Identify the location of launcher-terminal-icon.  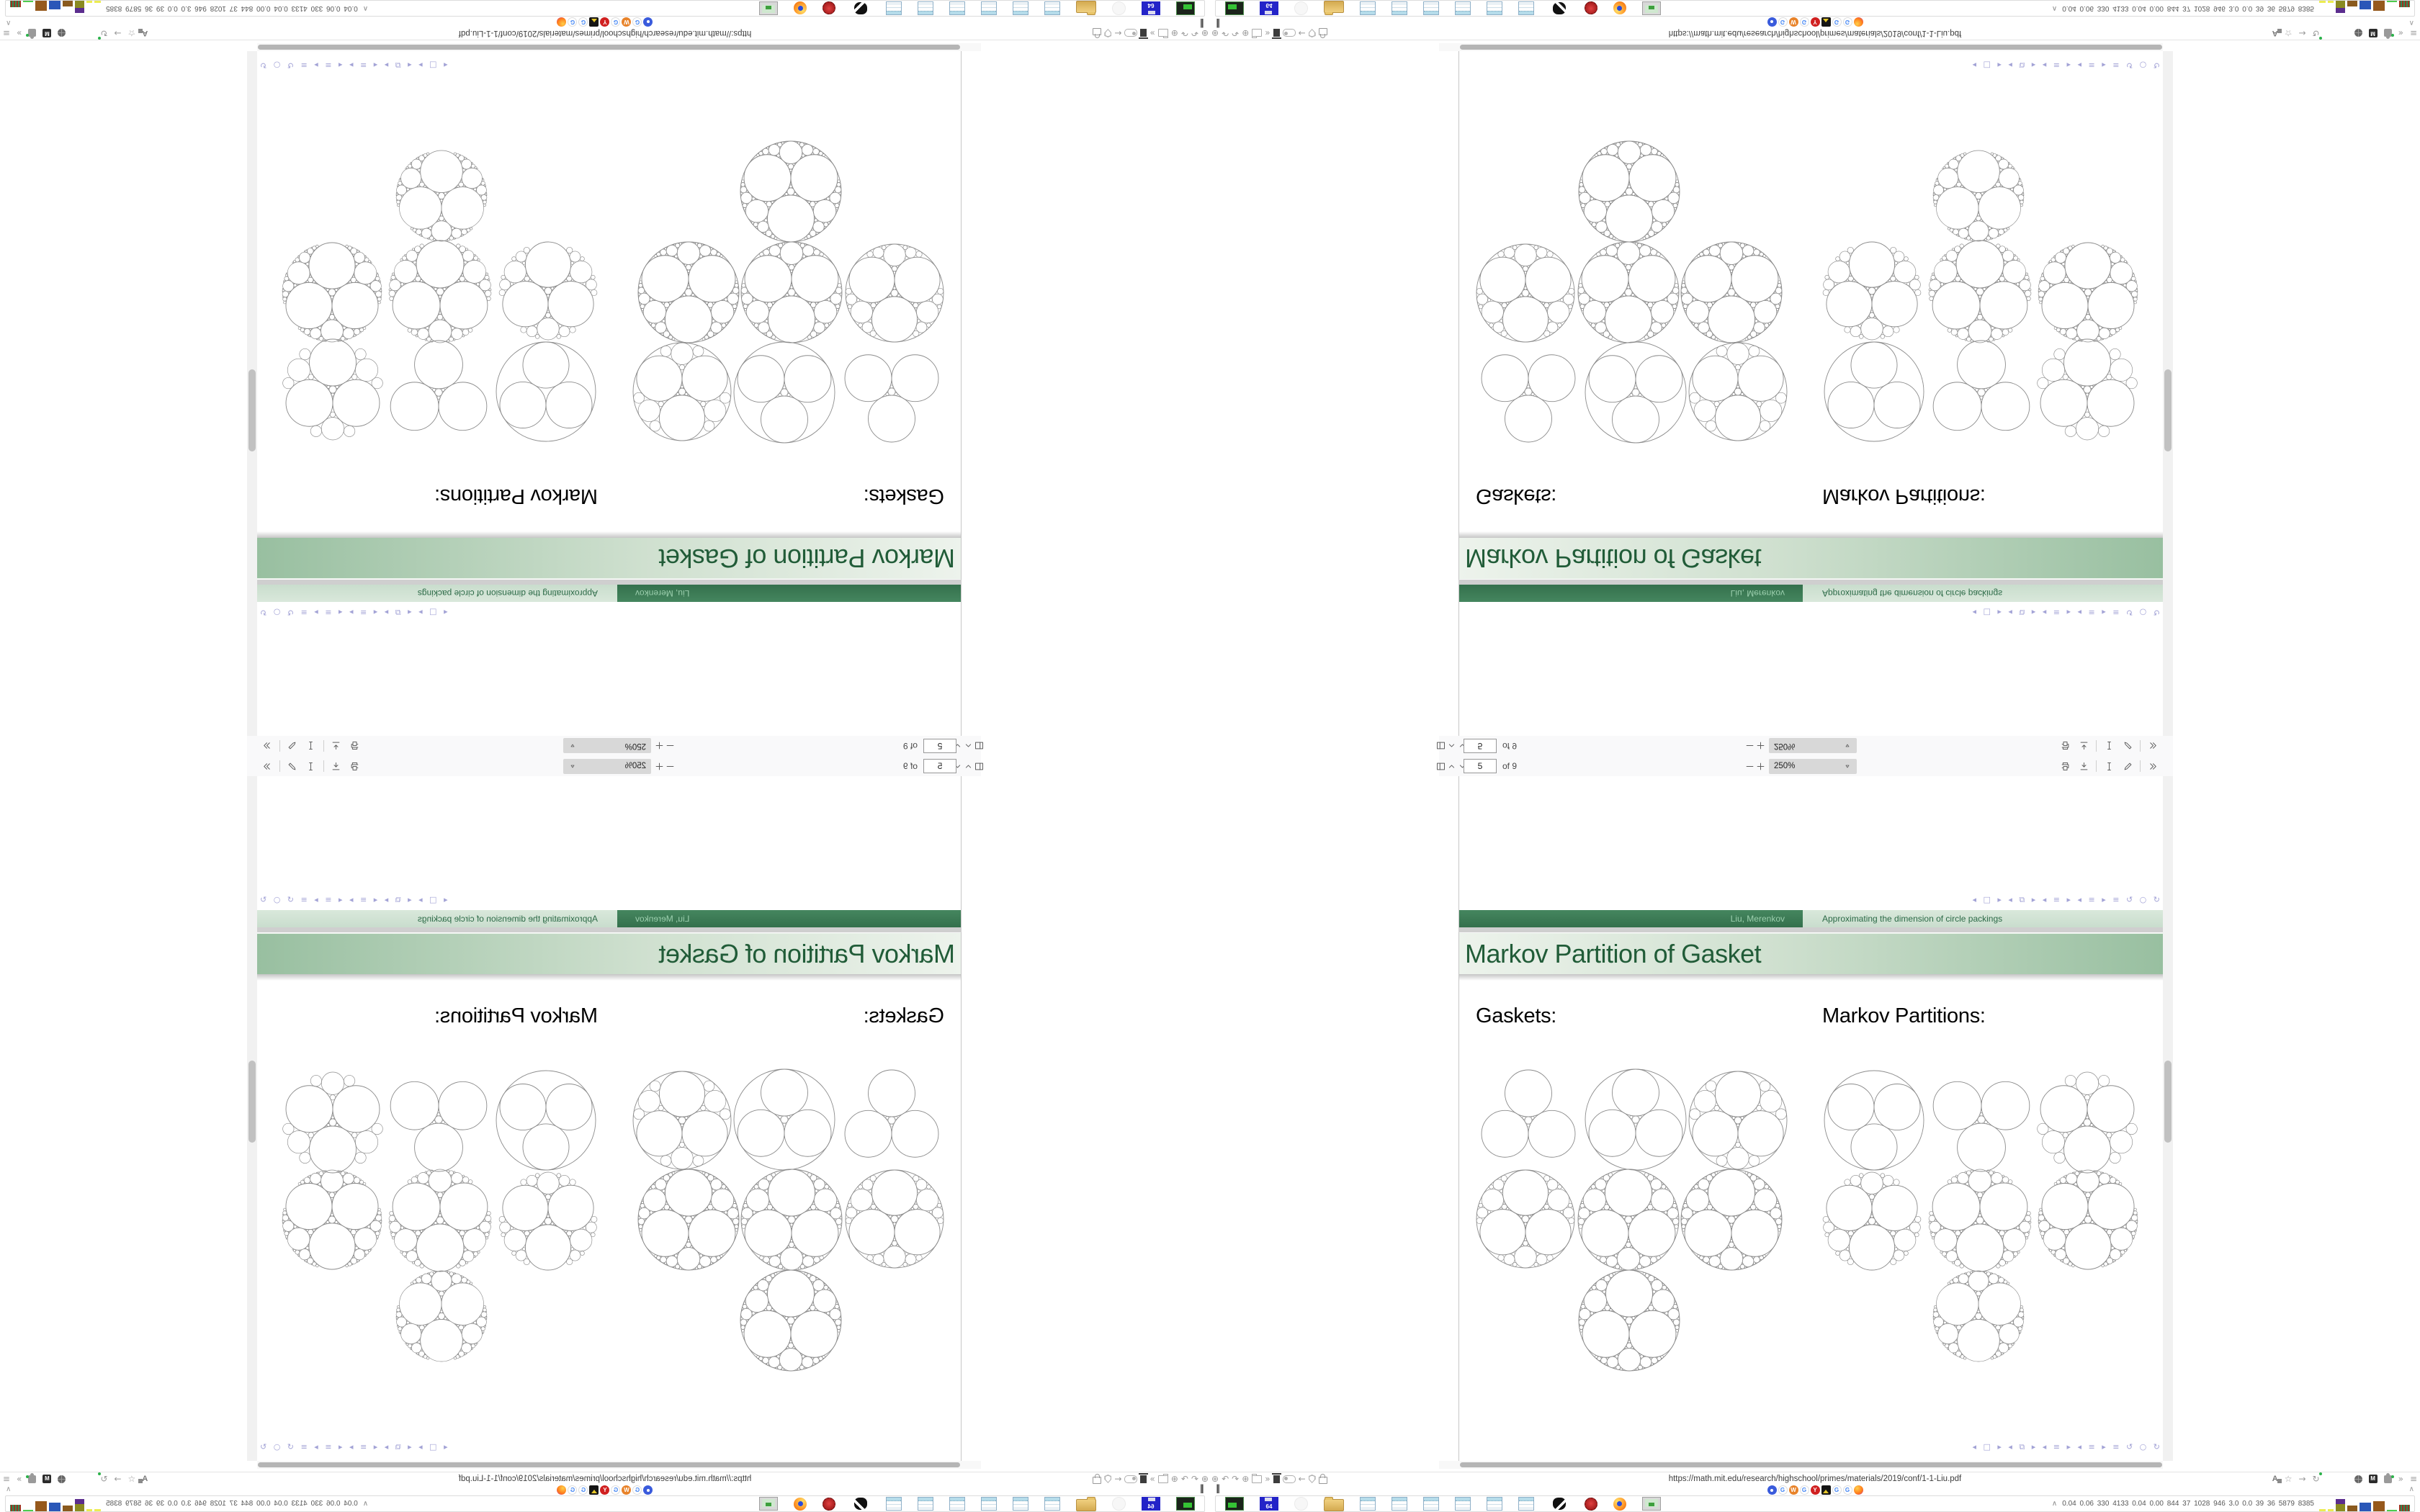
(1234, 1504).